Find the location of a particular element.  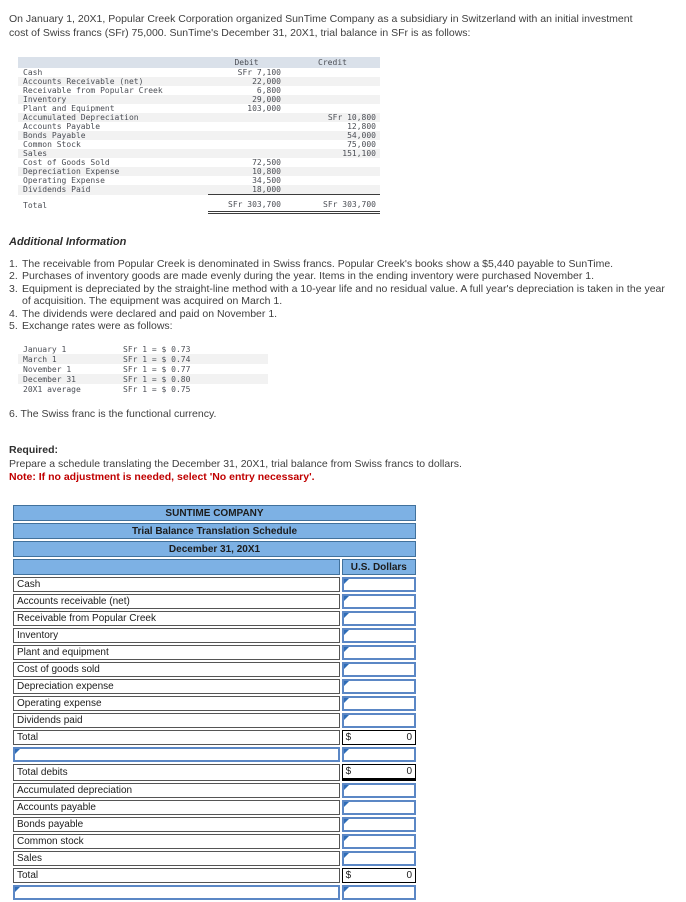

total-credit: SFr 303,700 is located at coordinates (332, 204).